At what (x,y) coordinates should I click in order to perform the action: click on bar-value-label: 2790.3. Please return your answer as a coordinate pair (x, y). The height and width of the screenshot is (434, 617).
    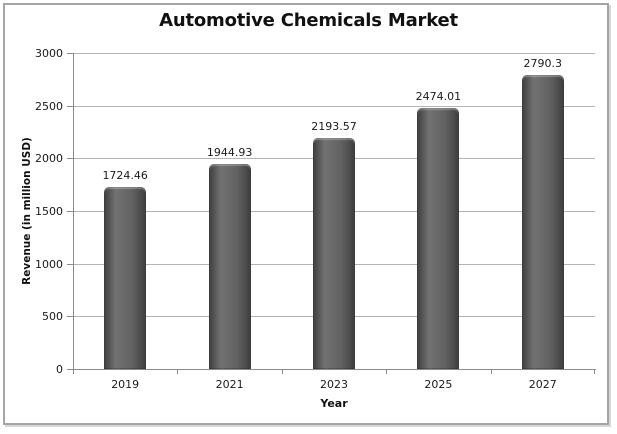
    Looking at the image, I should click on (543, 64).